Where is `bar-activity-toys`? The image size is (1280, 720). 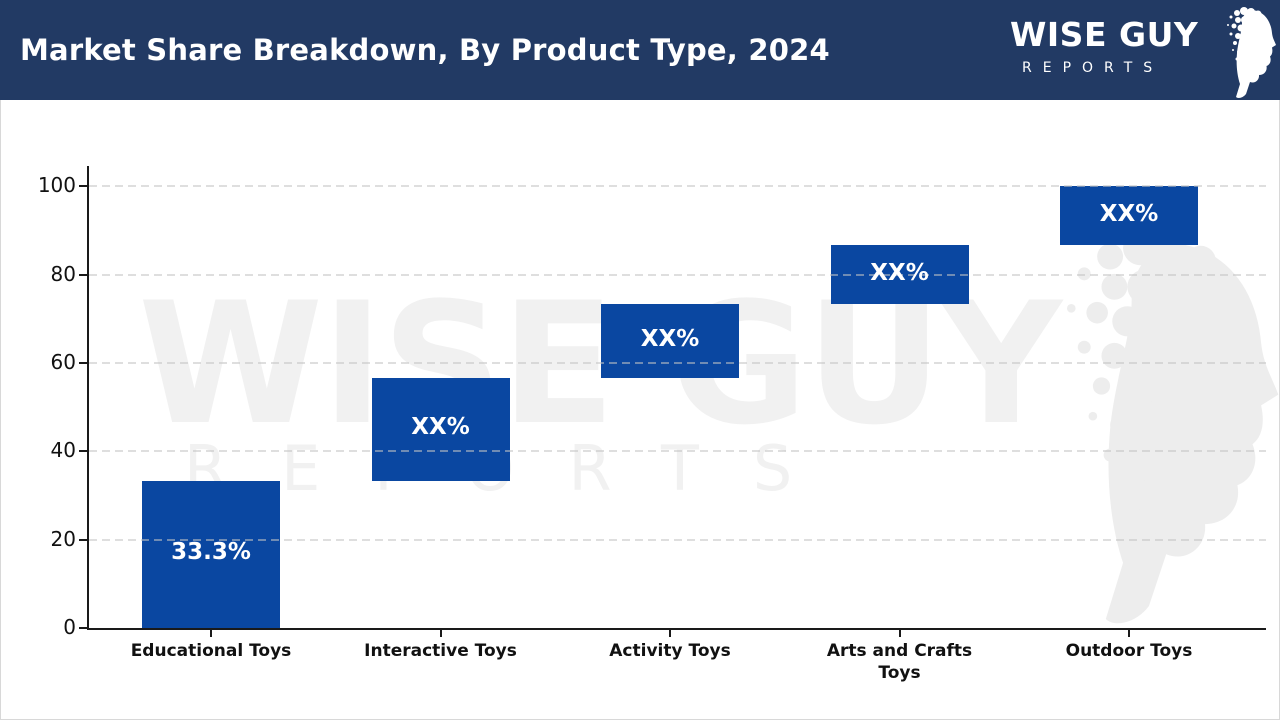
bar-activity-toys is located at coordinates (670, 341).